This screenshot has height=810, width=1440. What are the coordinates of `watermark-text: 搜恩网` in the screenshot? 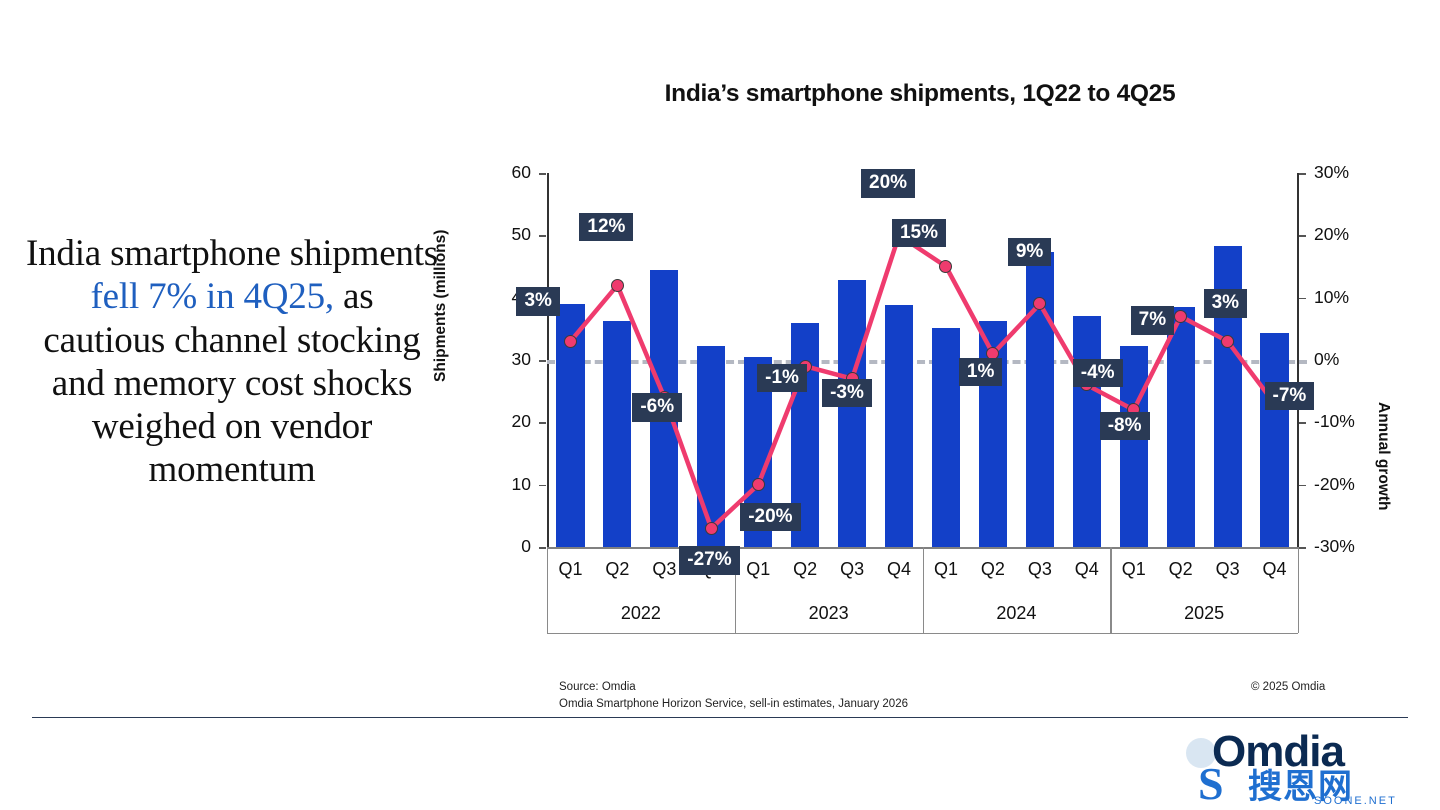 It's located at (1300, 787).